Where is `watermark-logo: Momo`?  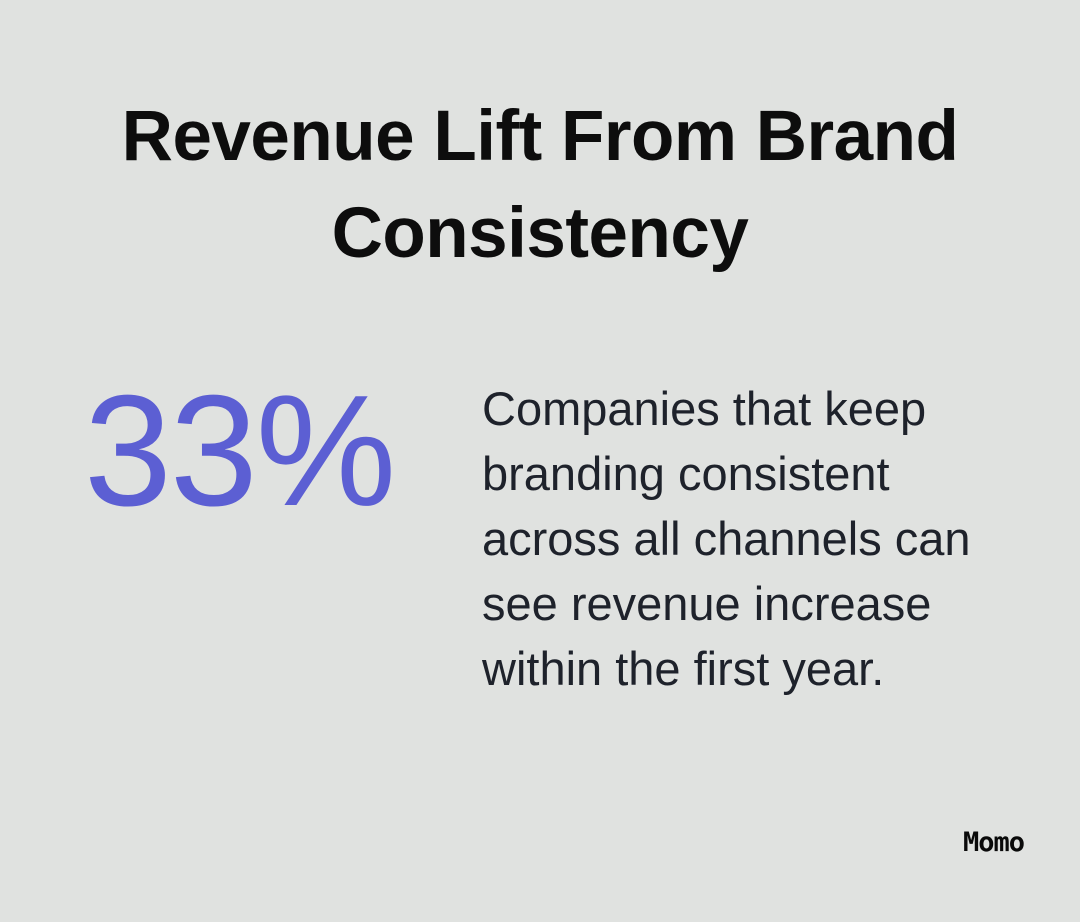 watermark-logo: Momo is located at coordinates (994, 842).